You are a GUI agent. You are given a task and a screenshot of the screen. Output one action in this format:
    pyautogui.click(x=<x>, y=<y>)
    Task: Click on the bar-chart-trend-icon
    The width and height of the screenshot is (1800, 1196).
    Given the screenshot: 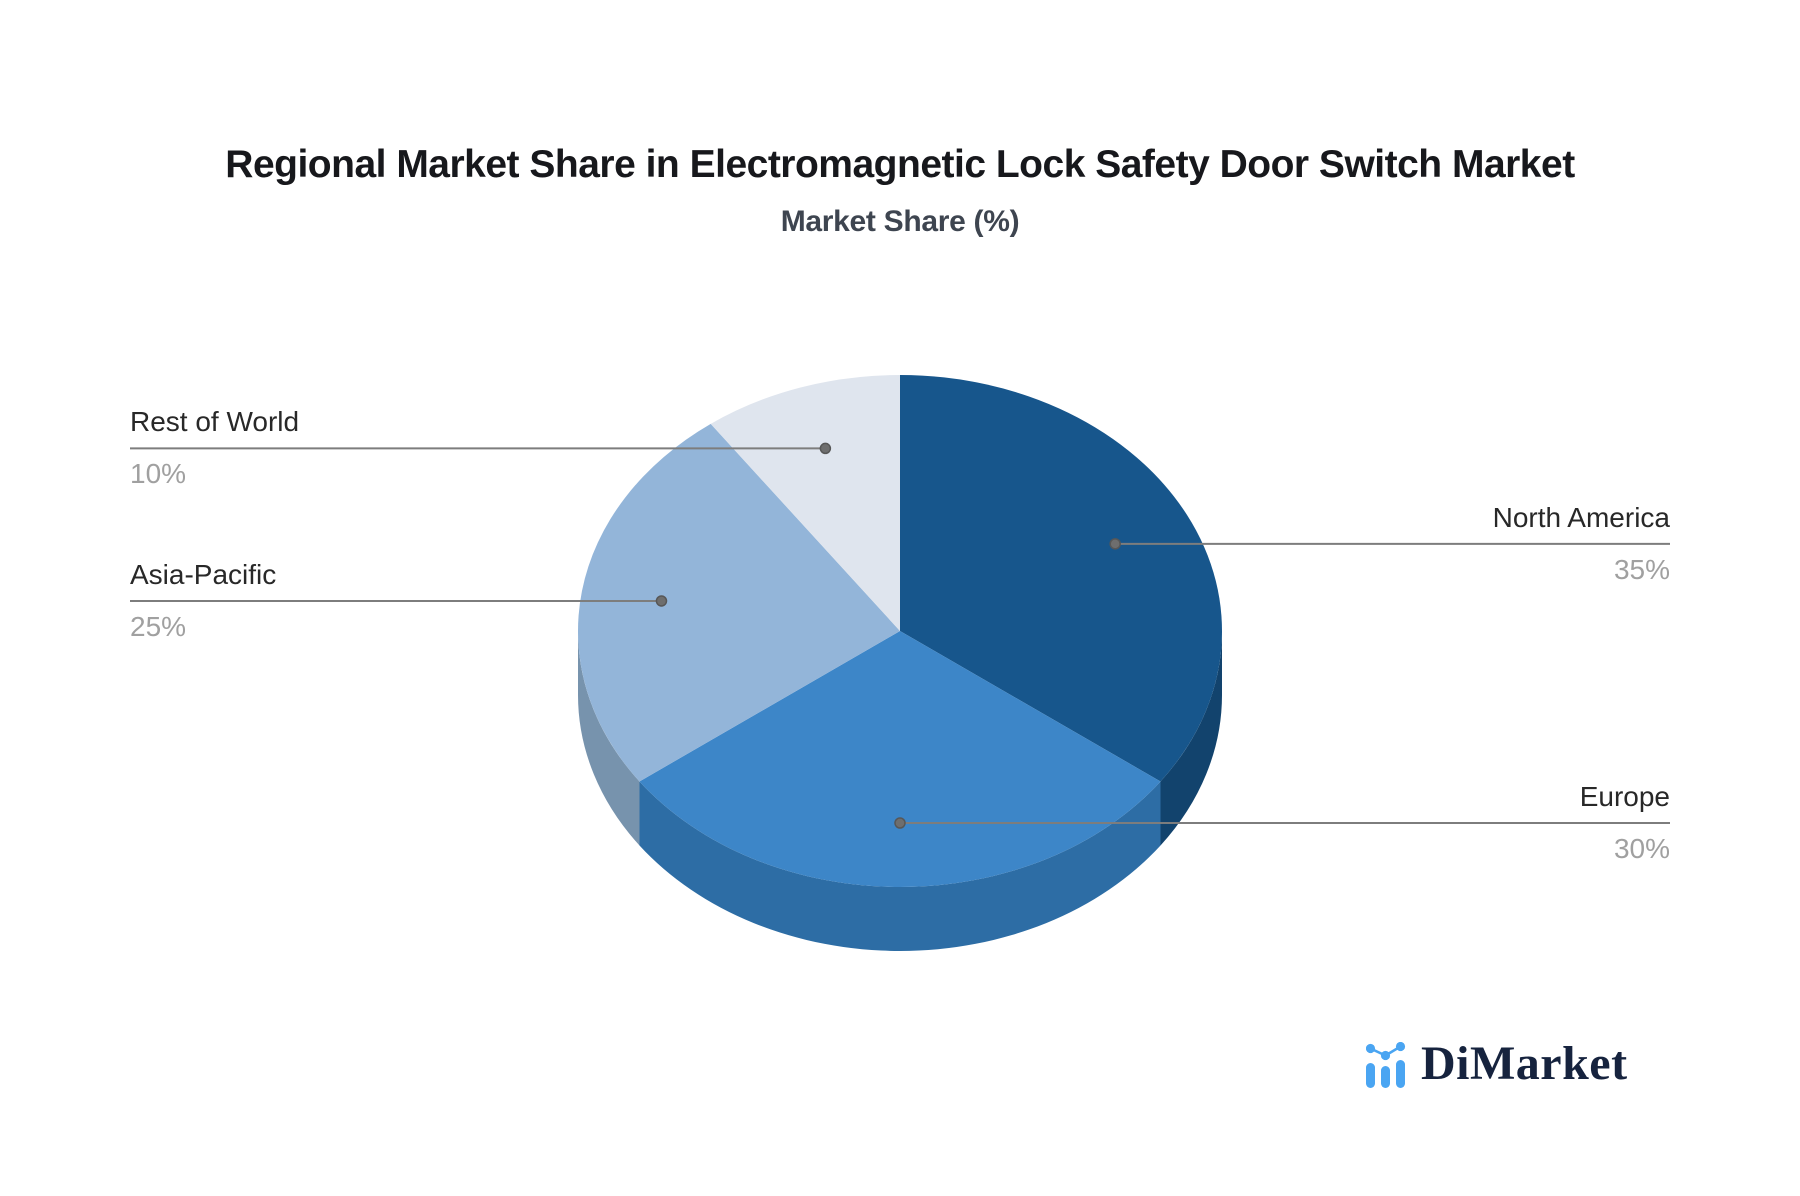 What is the action you would take?
    pyautogui.click(x=1386, y=1065)
    